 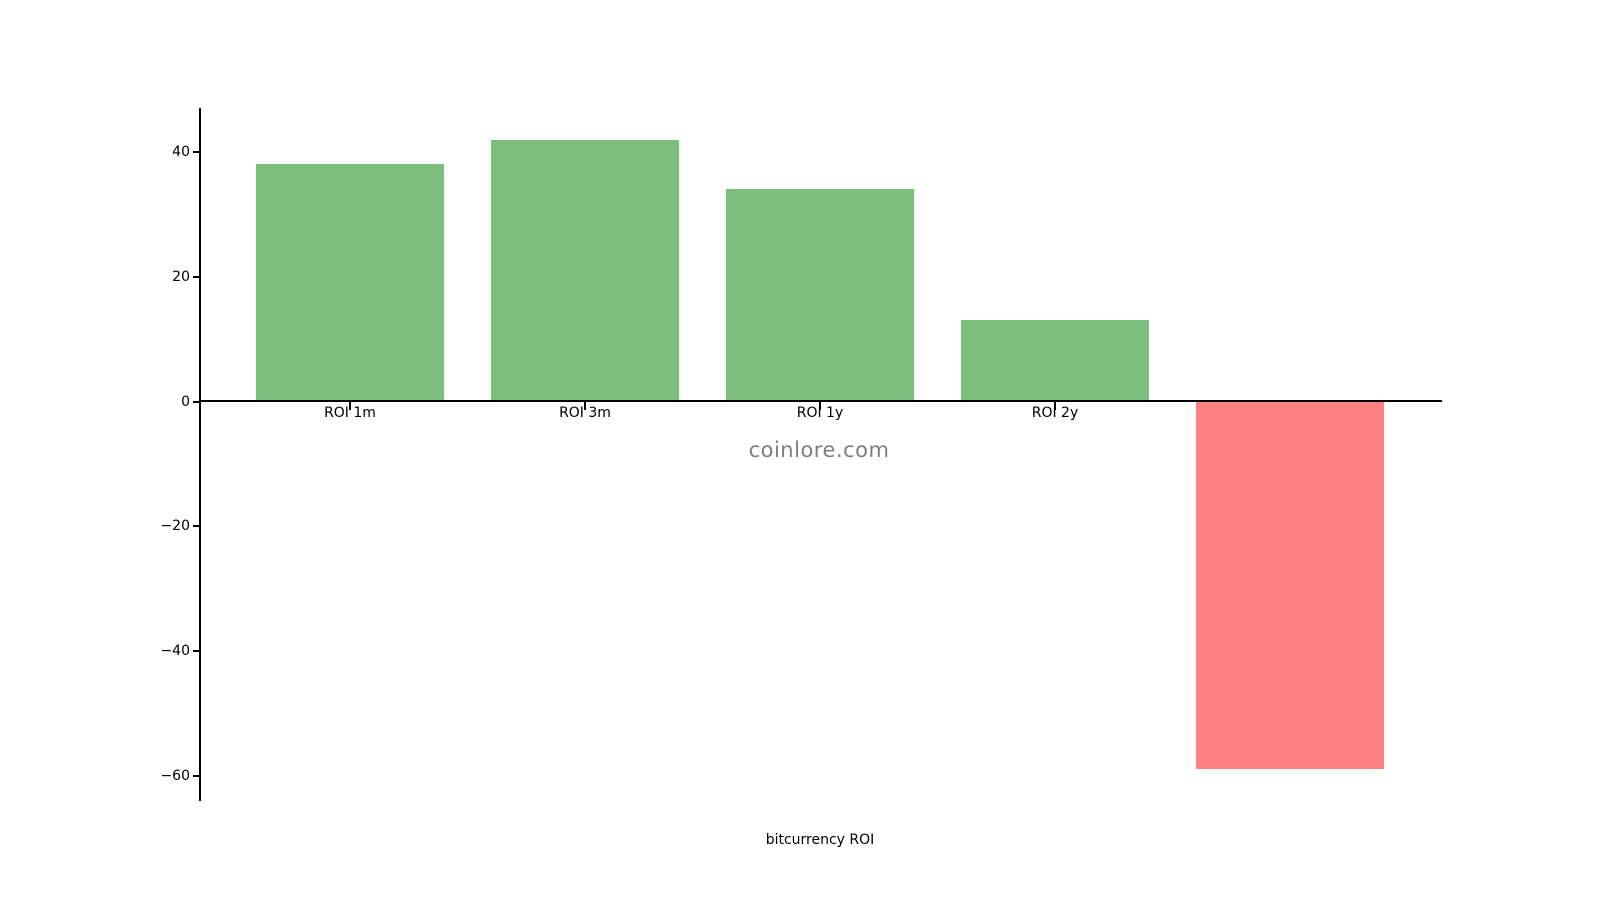 I want to click on x-axis-title: bitcurrency ROI, so click(x=820, y=840).